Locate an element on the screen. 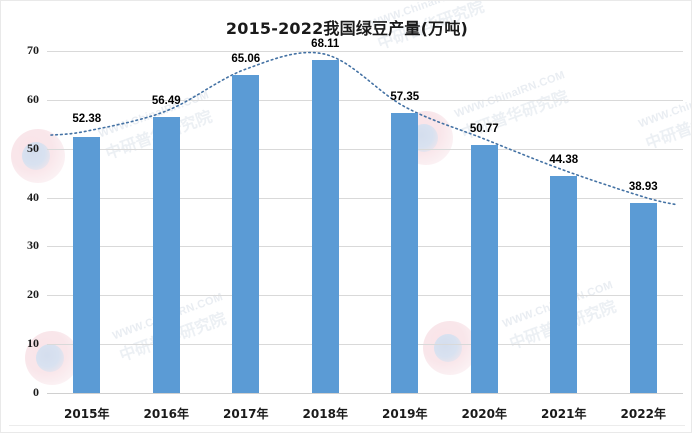  y-axis-tick-label: 70 is located at coordinates (33, 50).